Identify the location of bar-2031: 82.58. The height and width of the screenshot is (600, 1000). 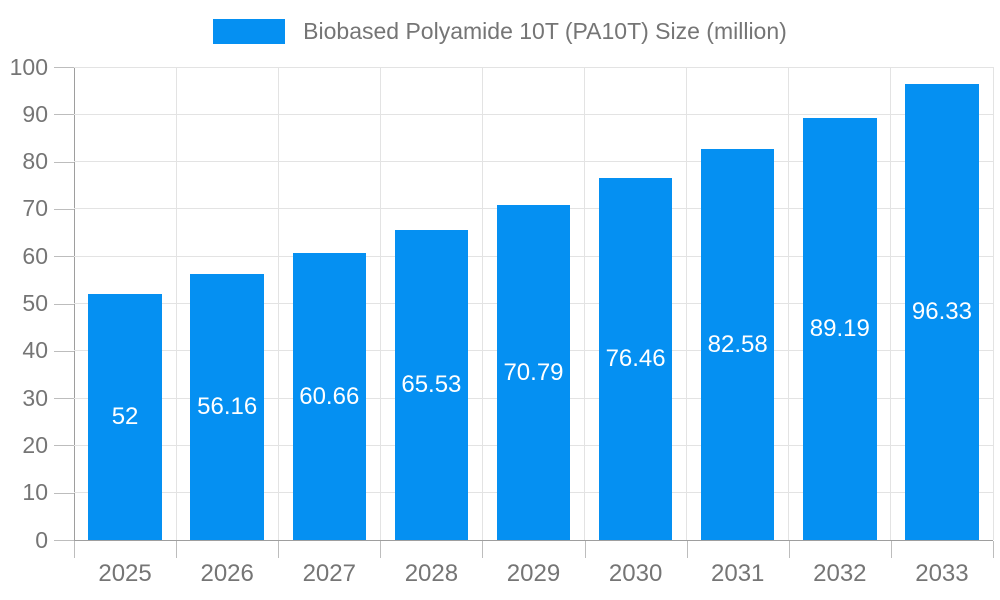
(737, 344).